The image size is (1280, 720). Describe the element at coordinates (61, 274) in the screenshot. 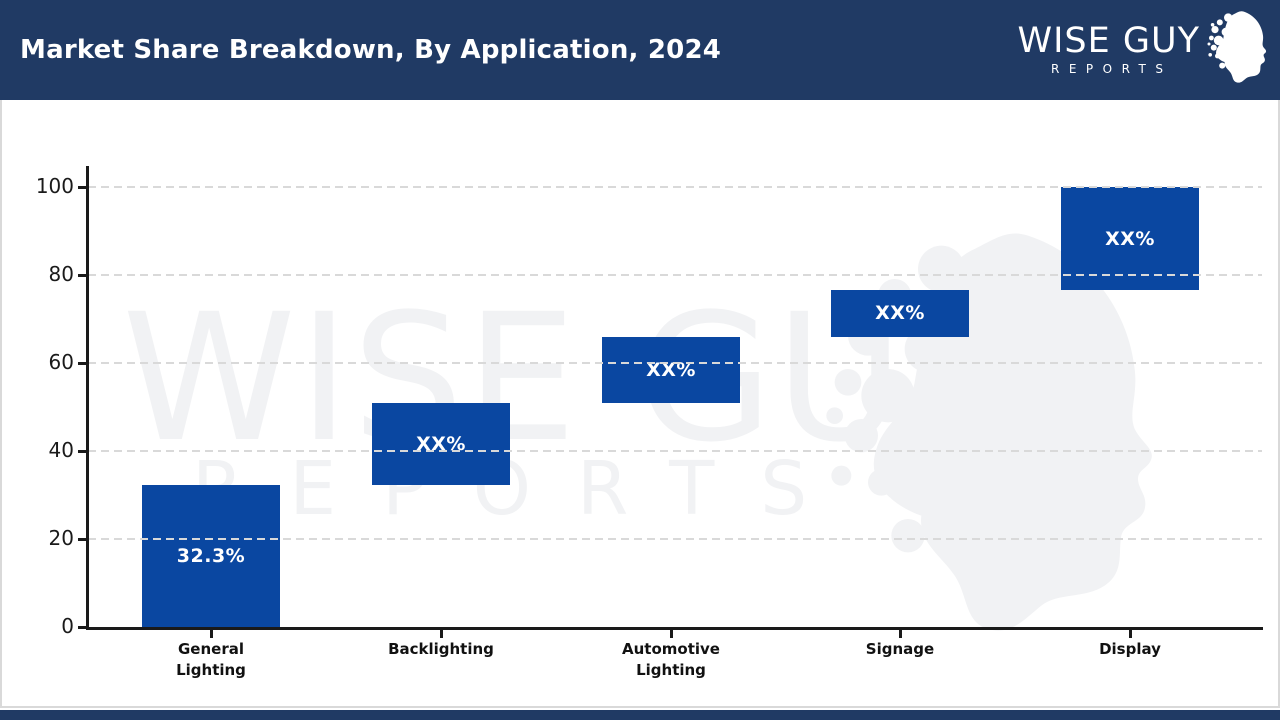

I see `y-tick-label-80: 80` at that location.